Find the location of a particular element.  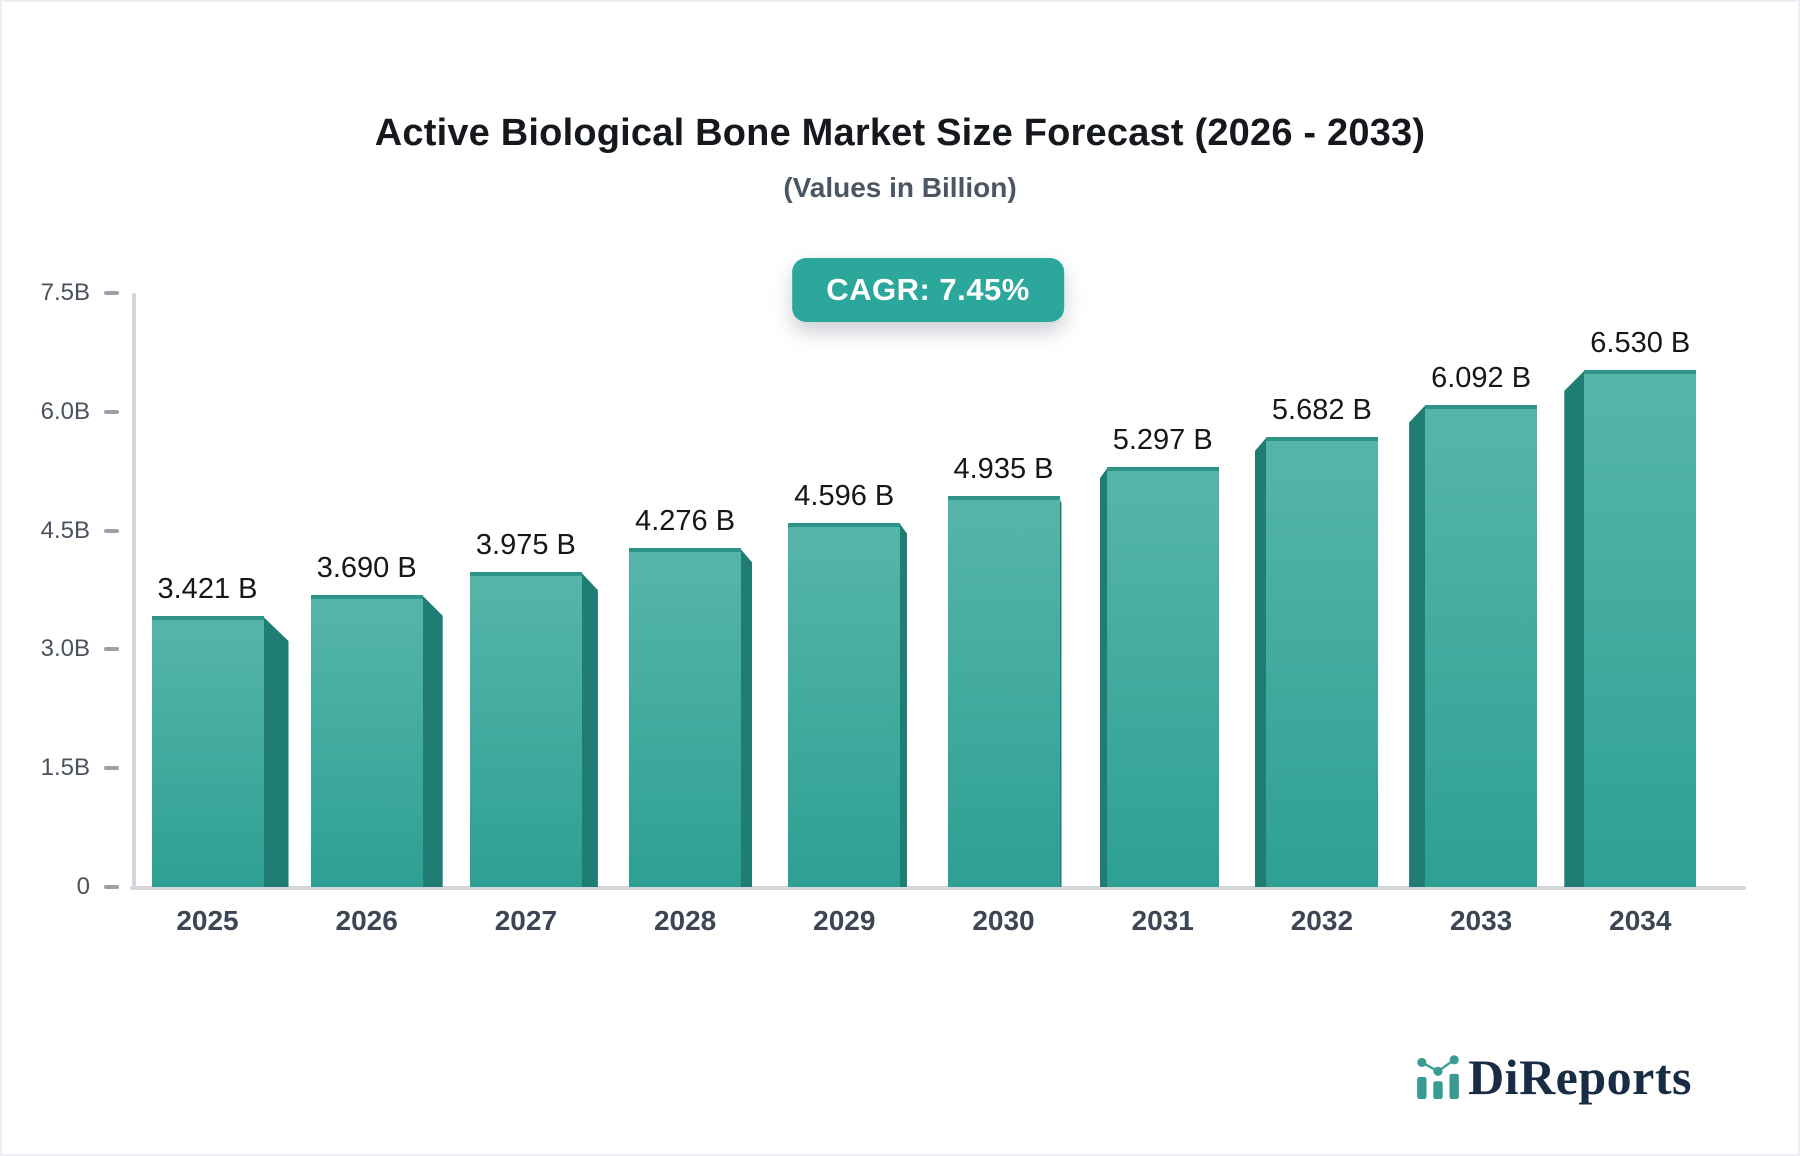

bar-2031 is located at coordinates (1162, 677).